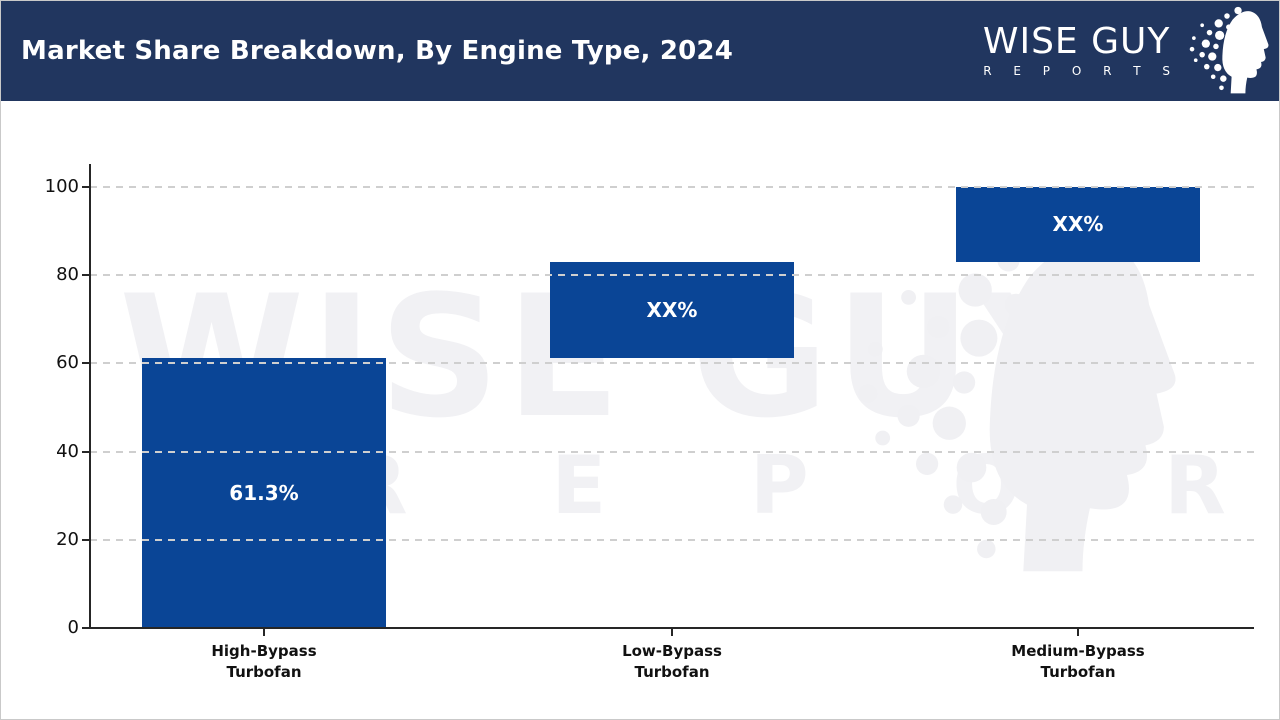  I want to click on logo-text: WISE GUY R E P O R T S, so click(1076, 50).